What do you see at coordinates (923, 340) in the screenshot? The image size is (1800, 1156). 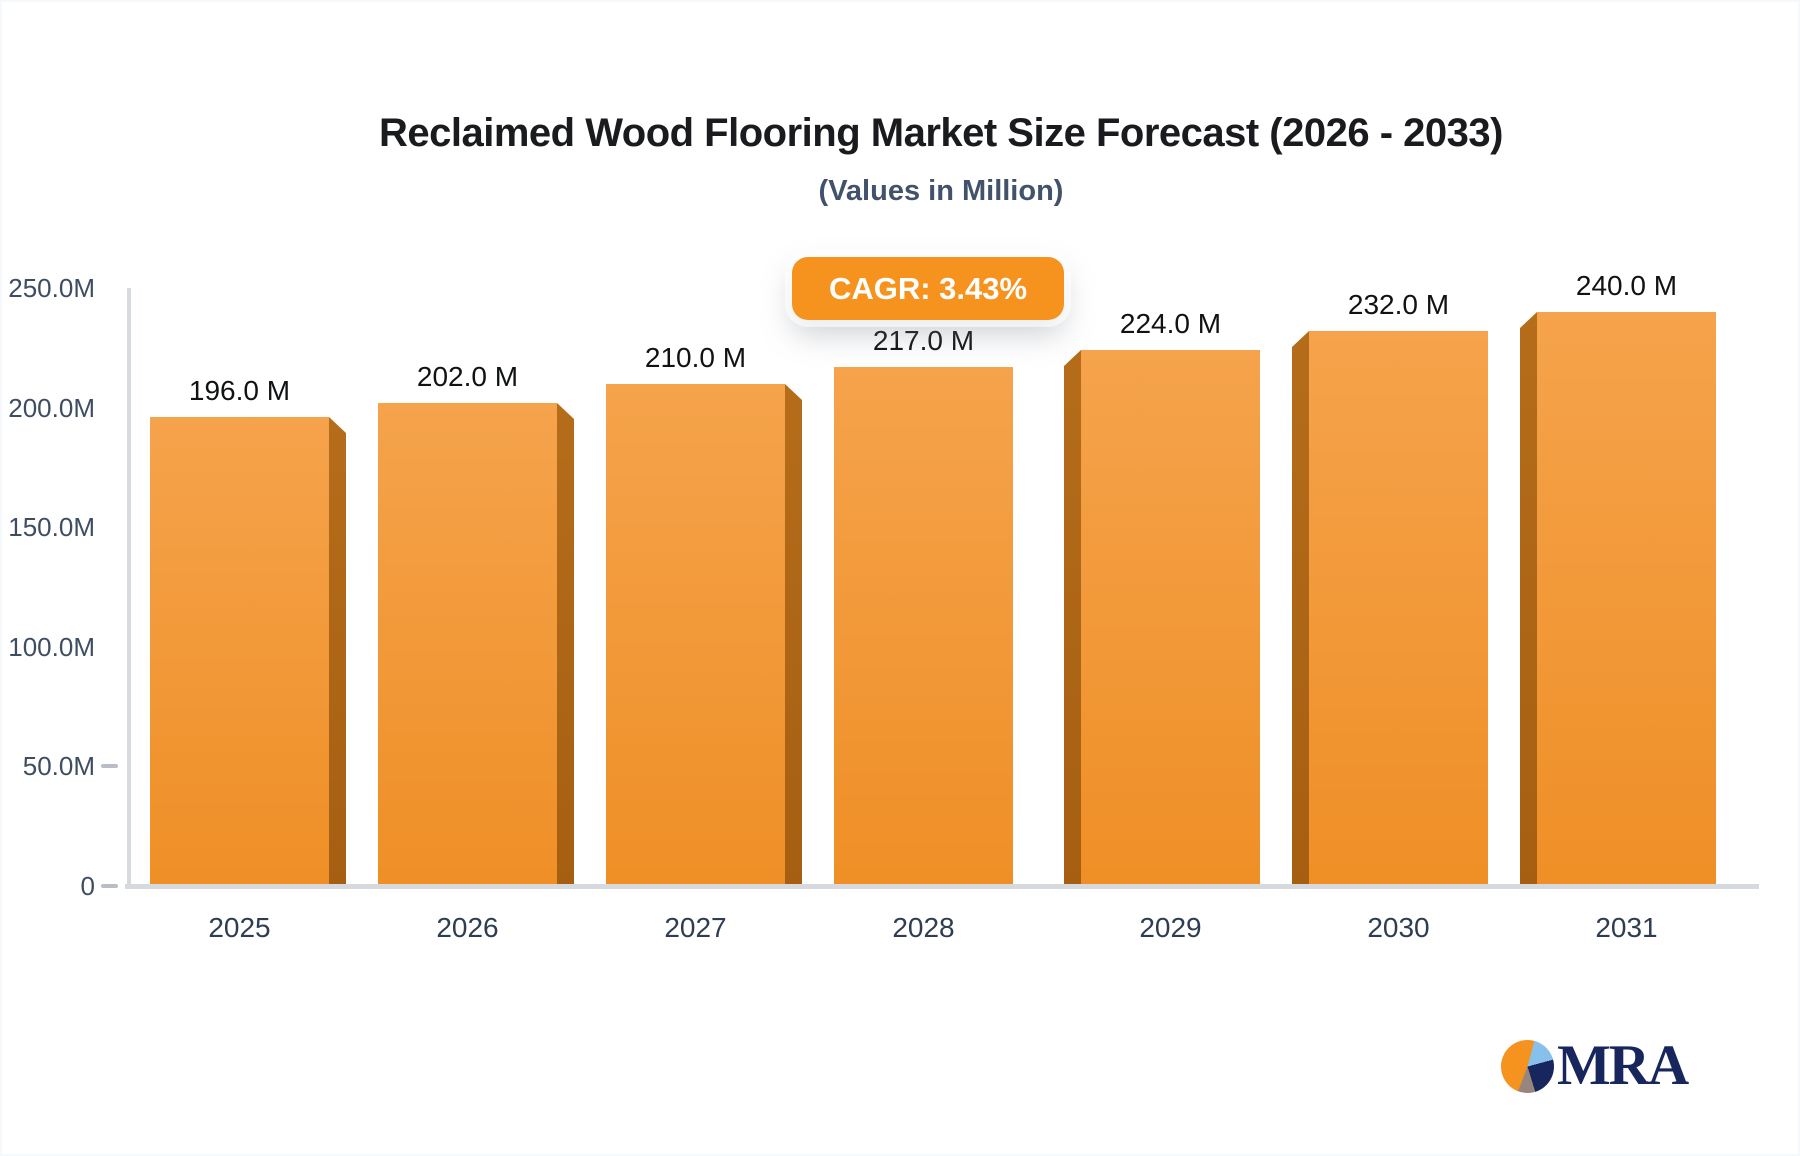 I see `bar-value-label: 217.0 M` at bounding box center [923, 340].